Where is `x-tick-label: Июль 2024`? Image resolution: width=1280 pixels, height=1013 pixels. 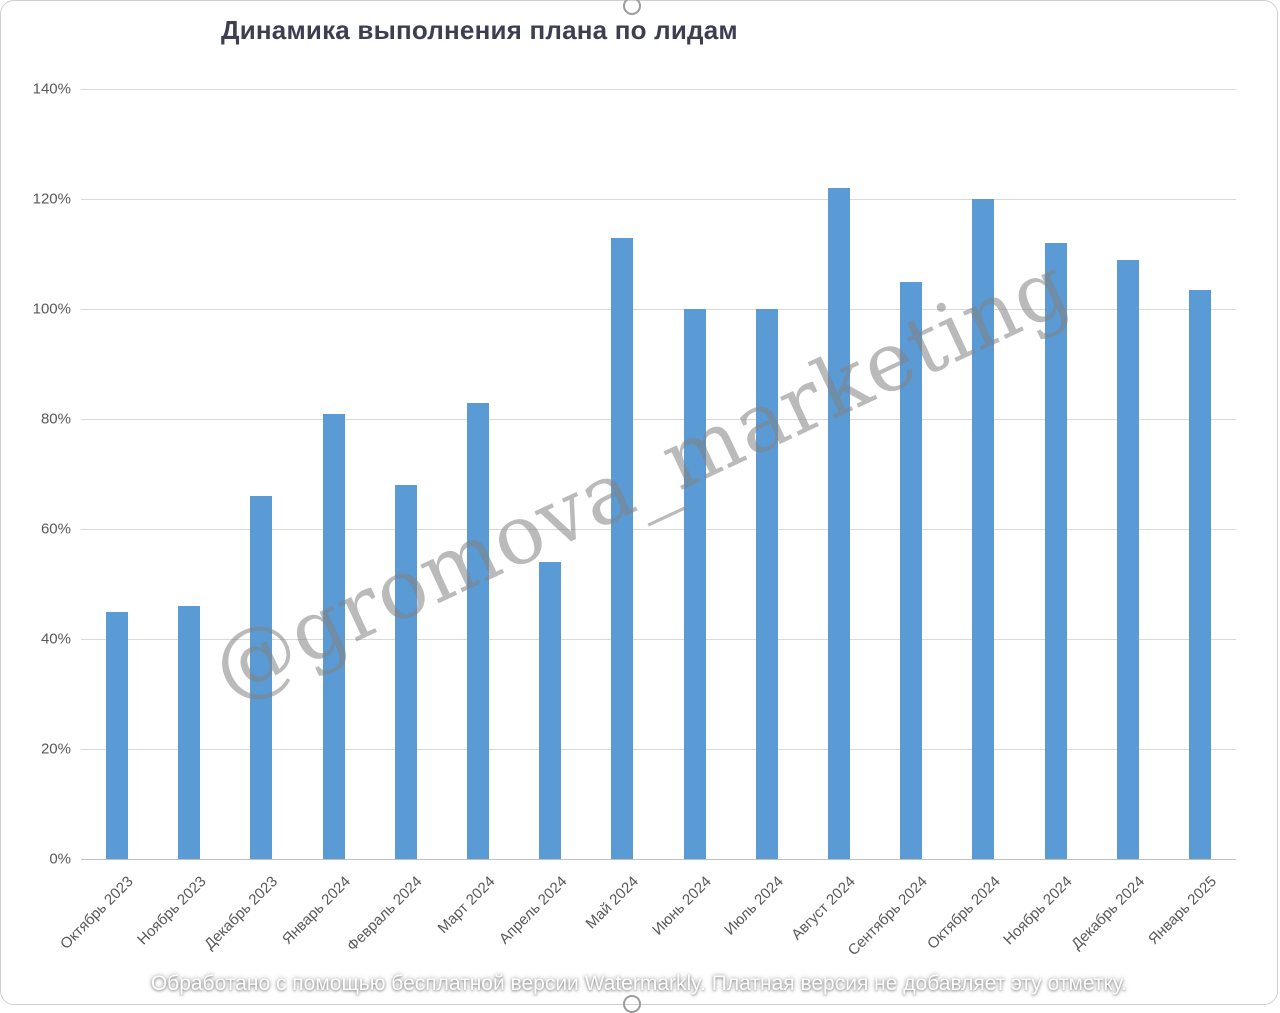
x-tick-label: Июль 2024 is located at coordinates (754, 906).